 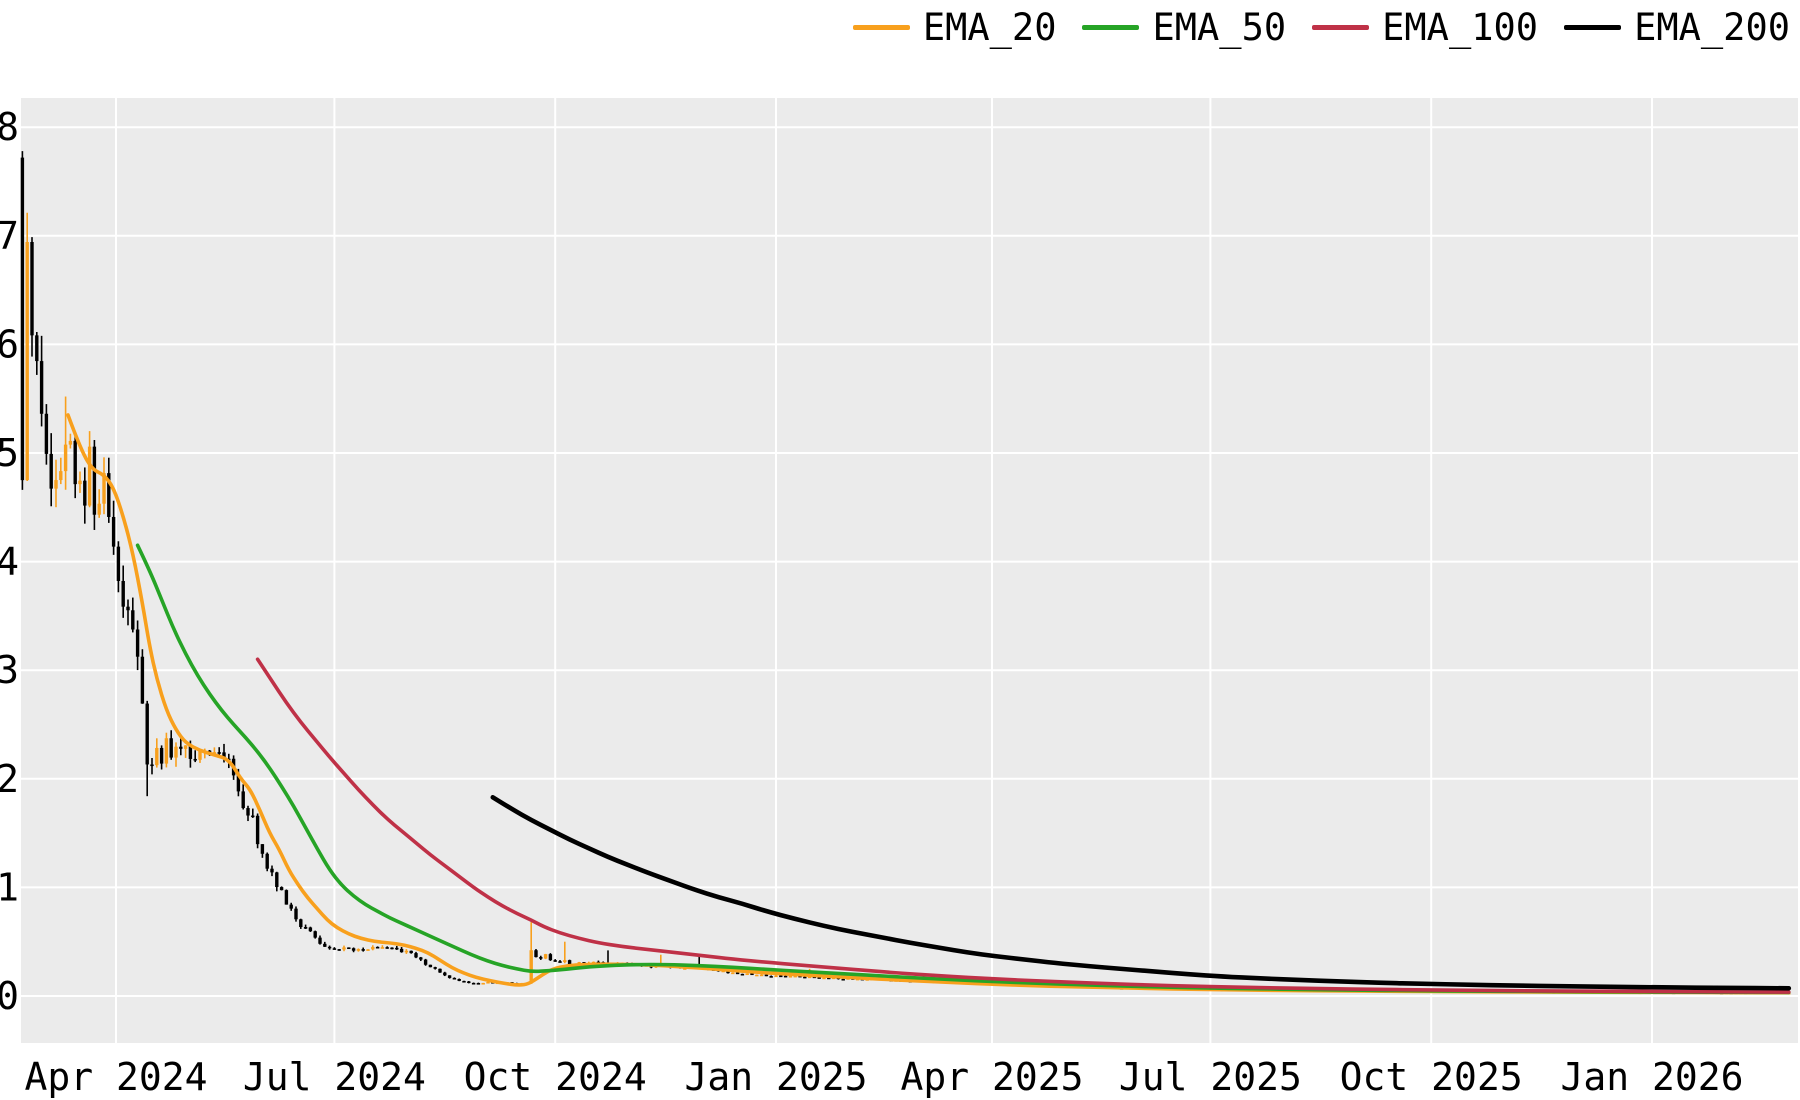 What do you see at coordinates (1712, 27) in the screenshot?
I see `legend-label-ema-200: EMA_200` at bounding box center [1712, 27].